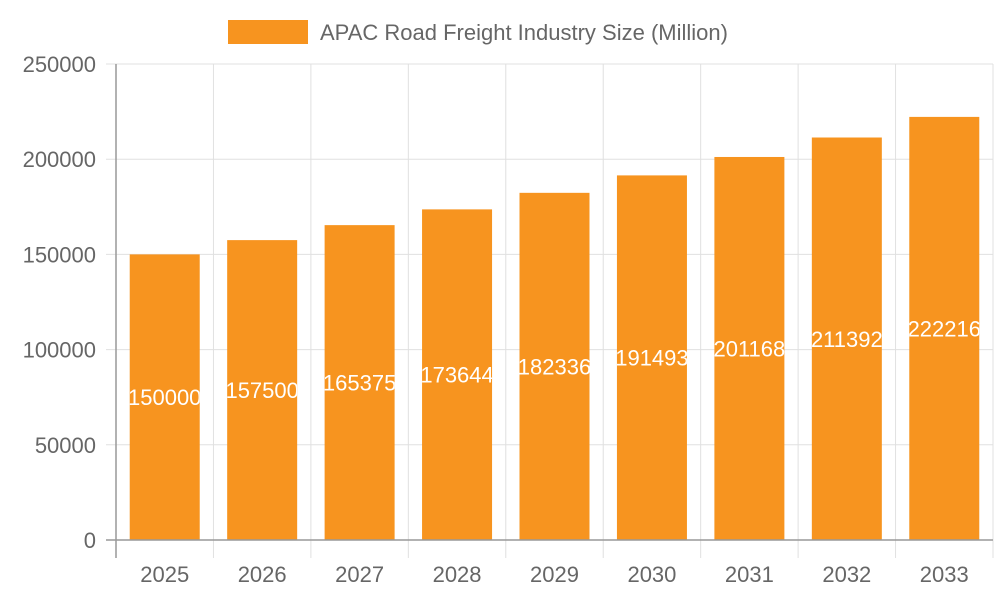 Image resolution: width=1000 pixels, height=605 pixels. I want to click on data-label: 165375, so click(359, 383).